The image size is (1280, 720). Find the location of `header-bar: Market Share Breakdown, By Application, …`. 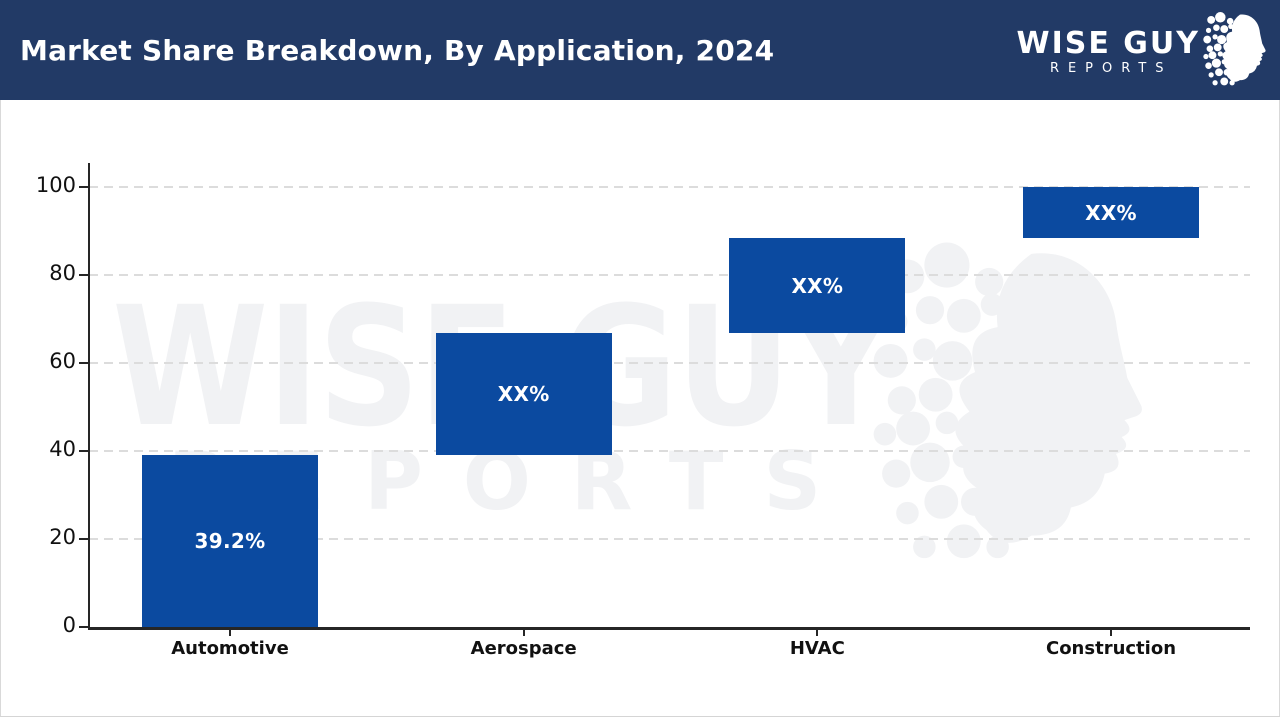

header-bar: Market Share Breakdown, By Application, … is located at coordinates (640, 50).